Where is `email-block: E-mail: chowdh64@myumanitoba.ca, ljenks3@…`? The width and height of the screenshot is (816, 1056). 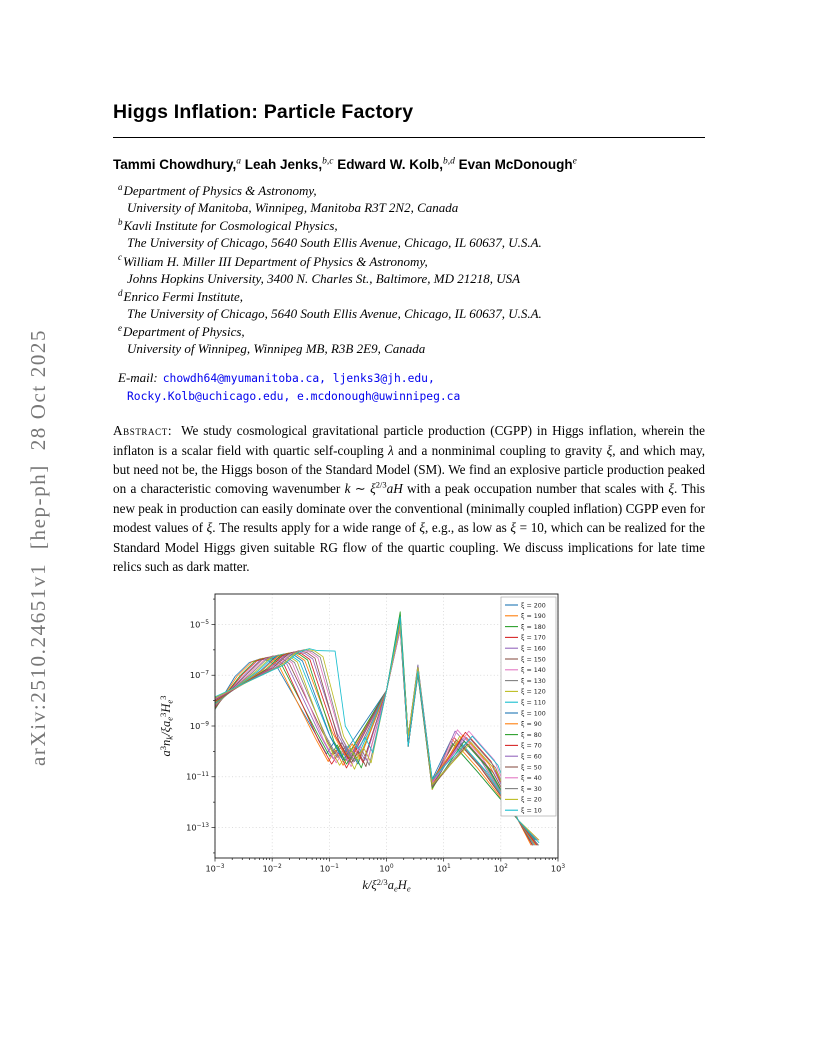
email-block: E-mail: chowdh64@myumanitoba.ca, ljenks3@… is located at coordinates (409, 388).